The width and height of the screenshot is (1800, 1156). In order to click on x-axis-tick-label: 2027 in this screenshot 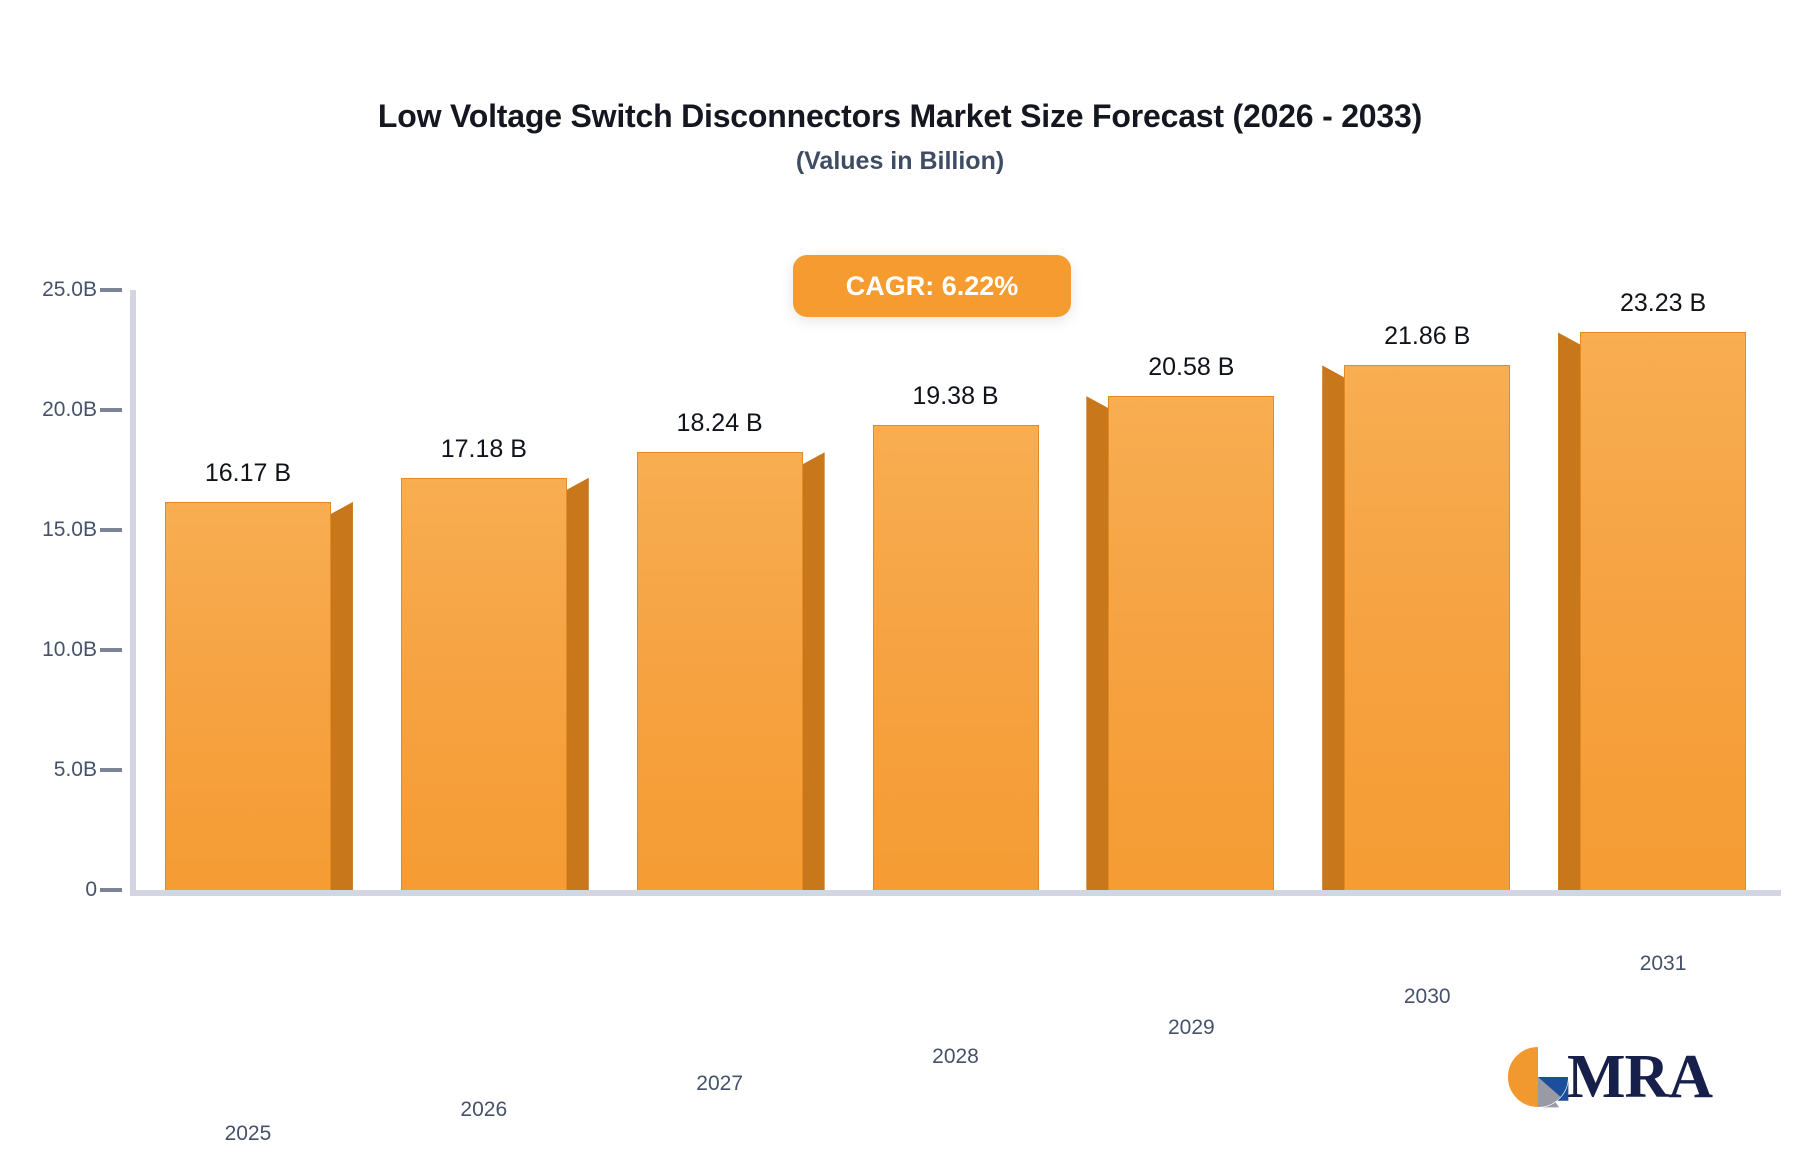, I will do `click(719, 1084)`.